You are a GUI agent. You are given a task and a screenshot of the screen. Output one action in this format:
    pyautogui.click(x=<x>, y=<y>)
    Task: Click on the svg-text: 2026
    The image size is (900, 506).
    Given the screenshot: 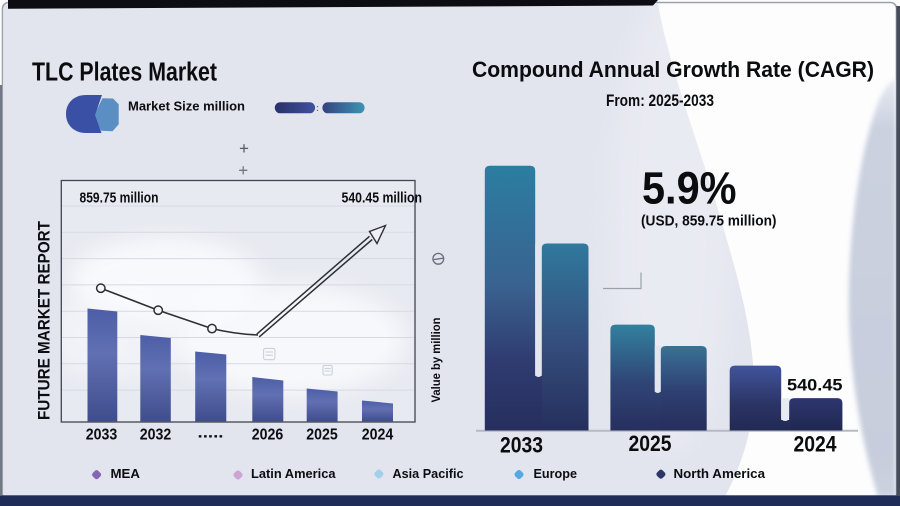 What is the action you would take?
    pyautogui.click(x=268, y=435)
    